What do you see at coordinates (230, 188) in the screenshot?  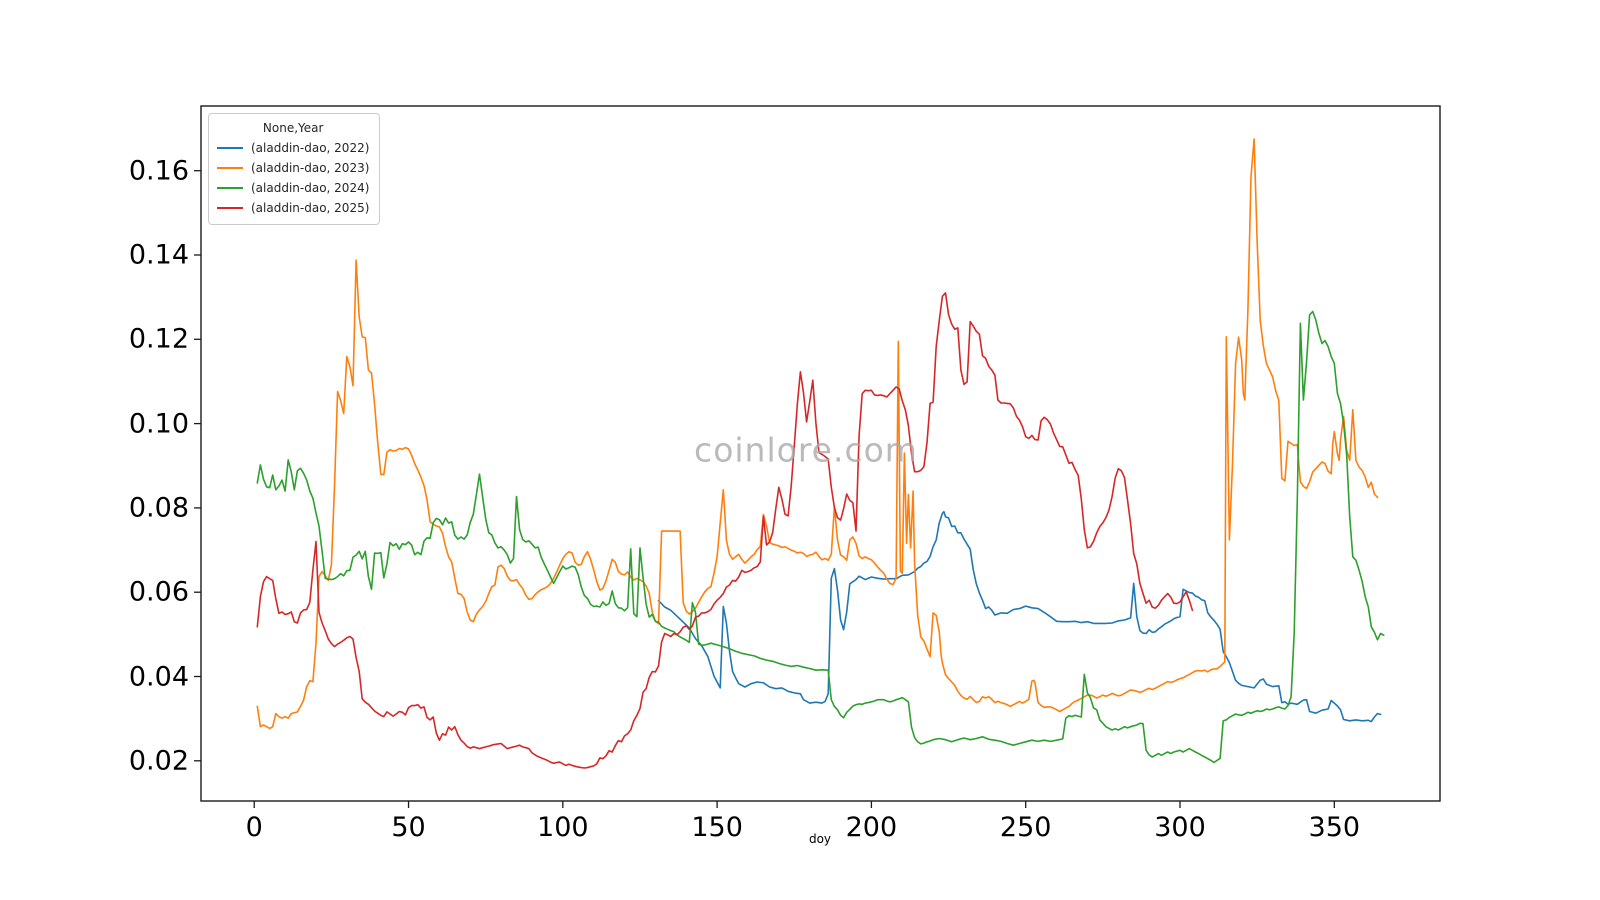 I see `legend-line-swatch-2024` at bounding box center [230, 188].